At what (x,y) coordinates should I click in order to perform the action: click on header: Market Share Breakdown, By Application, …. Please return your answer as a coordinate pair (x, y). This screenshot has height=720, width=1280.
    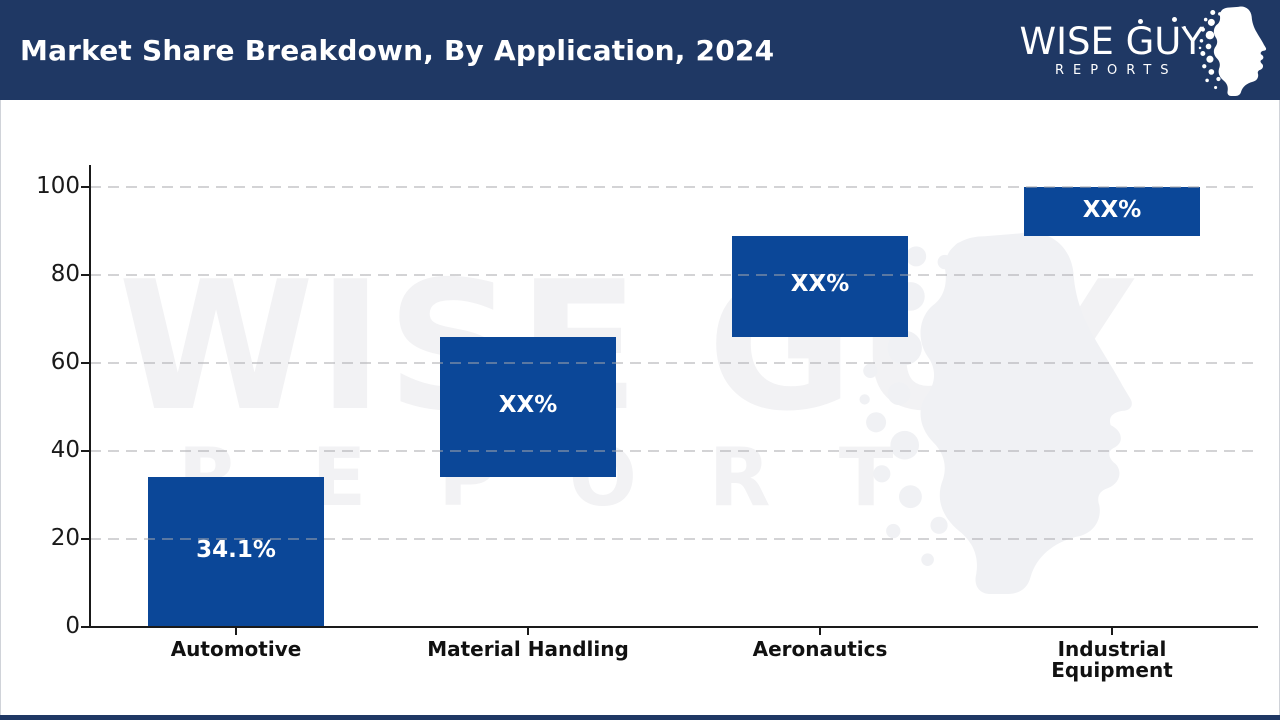
    Looking at the image, I should click on (640, 50).